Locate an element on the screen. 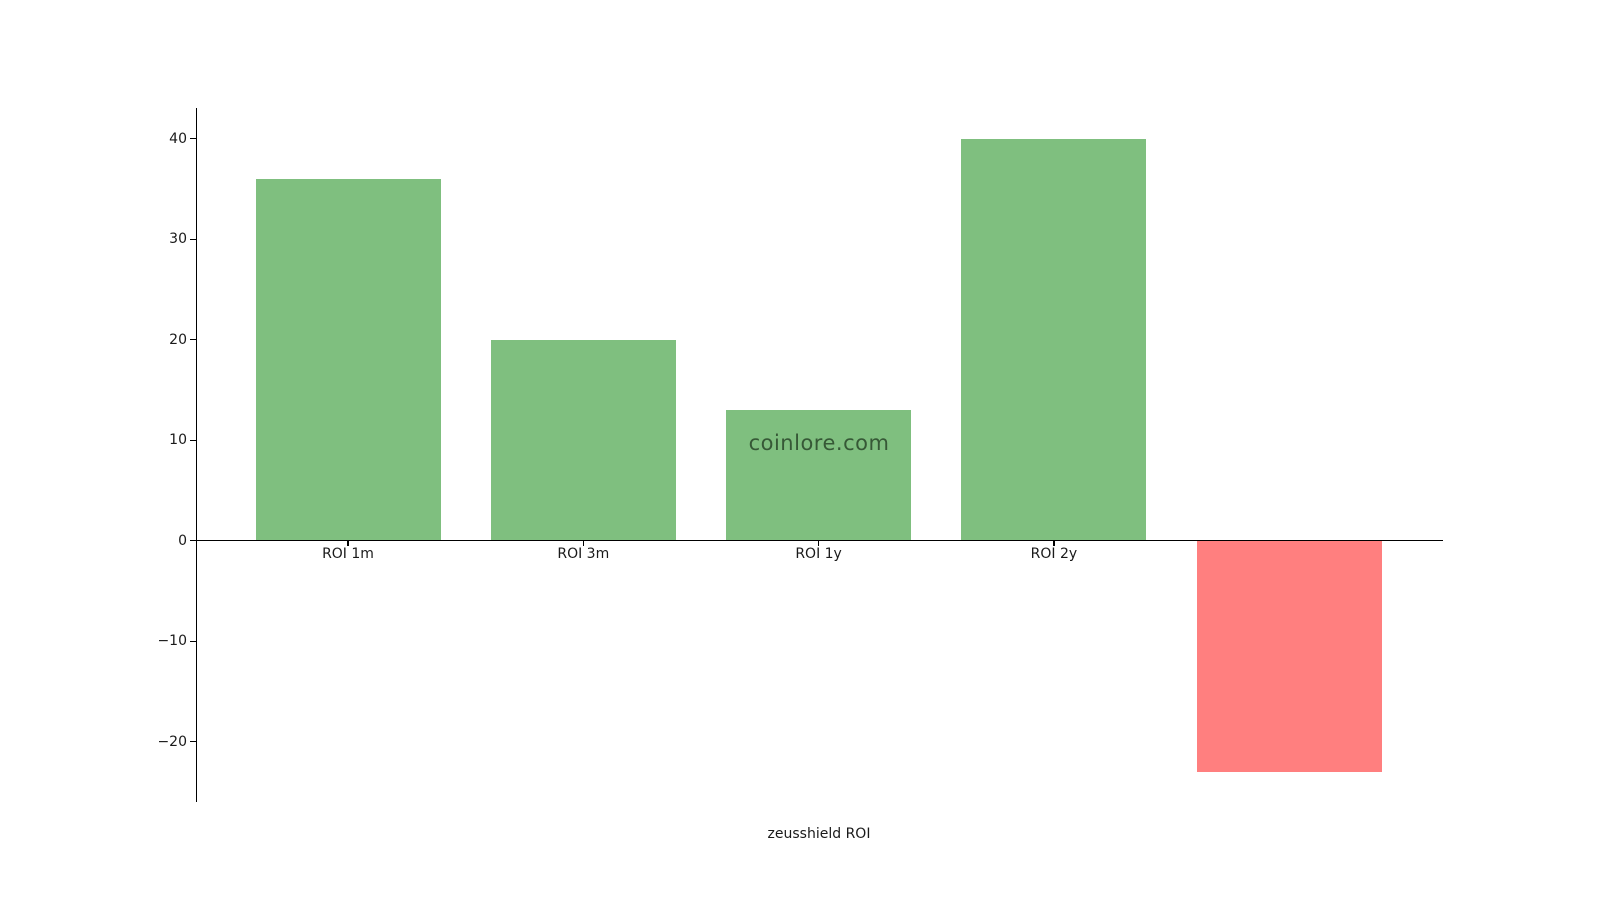 The image size is (1600, 900). bar-roi-1y is located at coordinates (819, 475).